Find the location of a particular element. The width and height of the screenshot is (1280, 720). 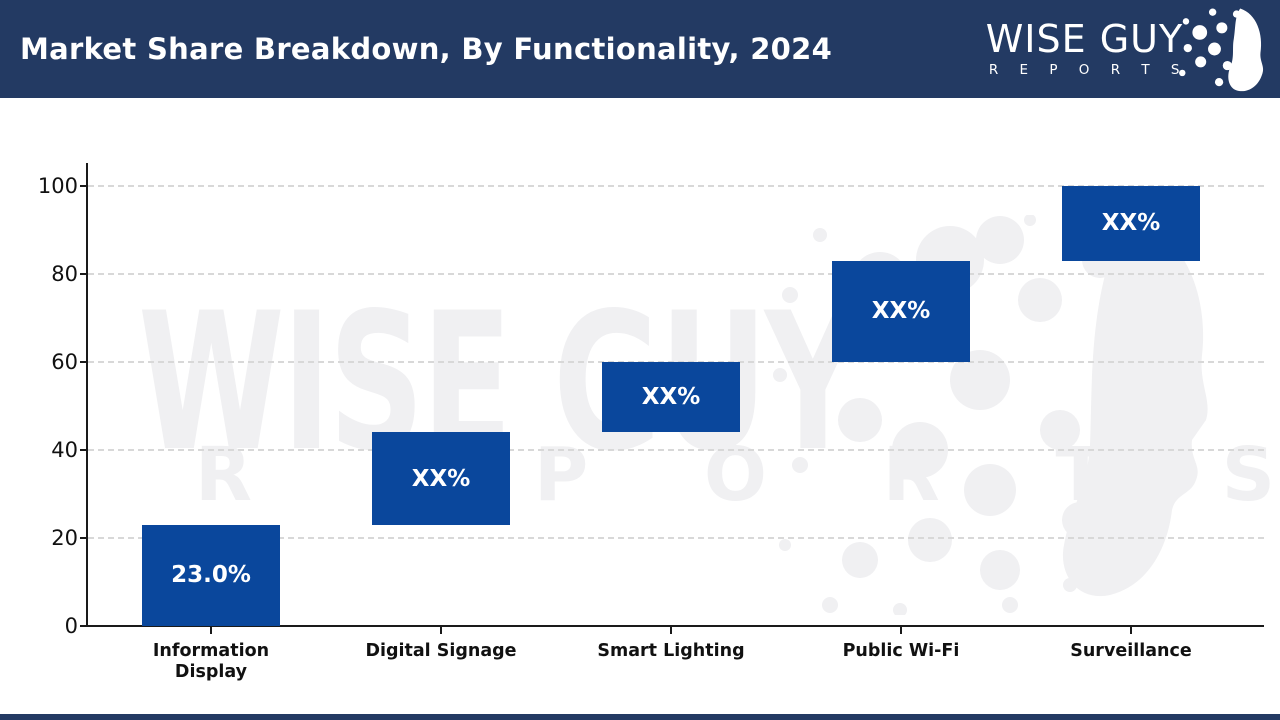

x-category-label: Surveillance is located at coordinates (1131, 651).